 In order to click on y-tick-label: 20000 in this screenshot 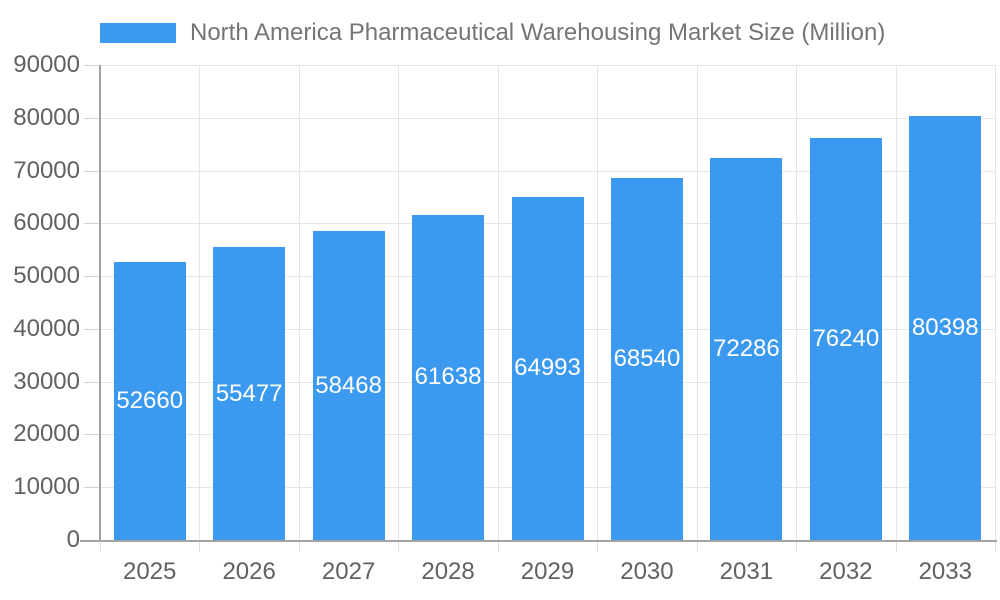, I will do `click(46, 434)`.